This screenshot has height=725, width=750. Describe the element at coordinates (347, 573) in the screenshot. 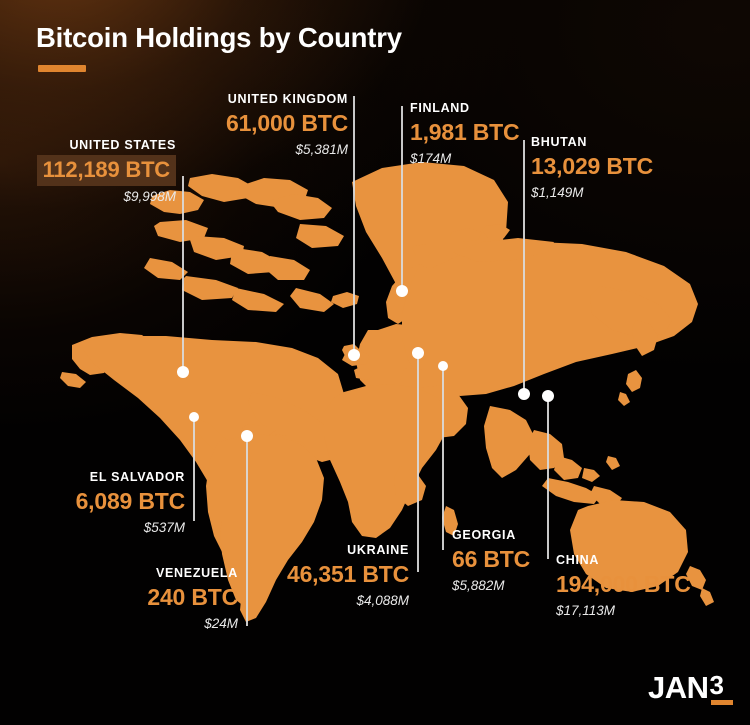

I see `callout-btc-value: 46,351 BTC` at that location.